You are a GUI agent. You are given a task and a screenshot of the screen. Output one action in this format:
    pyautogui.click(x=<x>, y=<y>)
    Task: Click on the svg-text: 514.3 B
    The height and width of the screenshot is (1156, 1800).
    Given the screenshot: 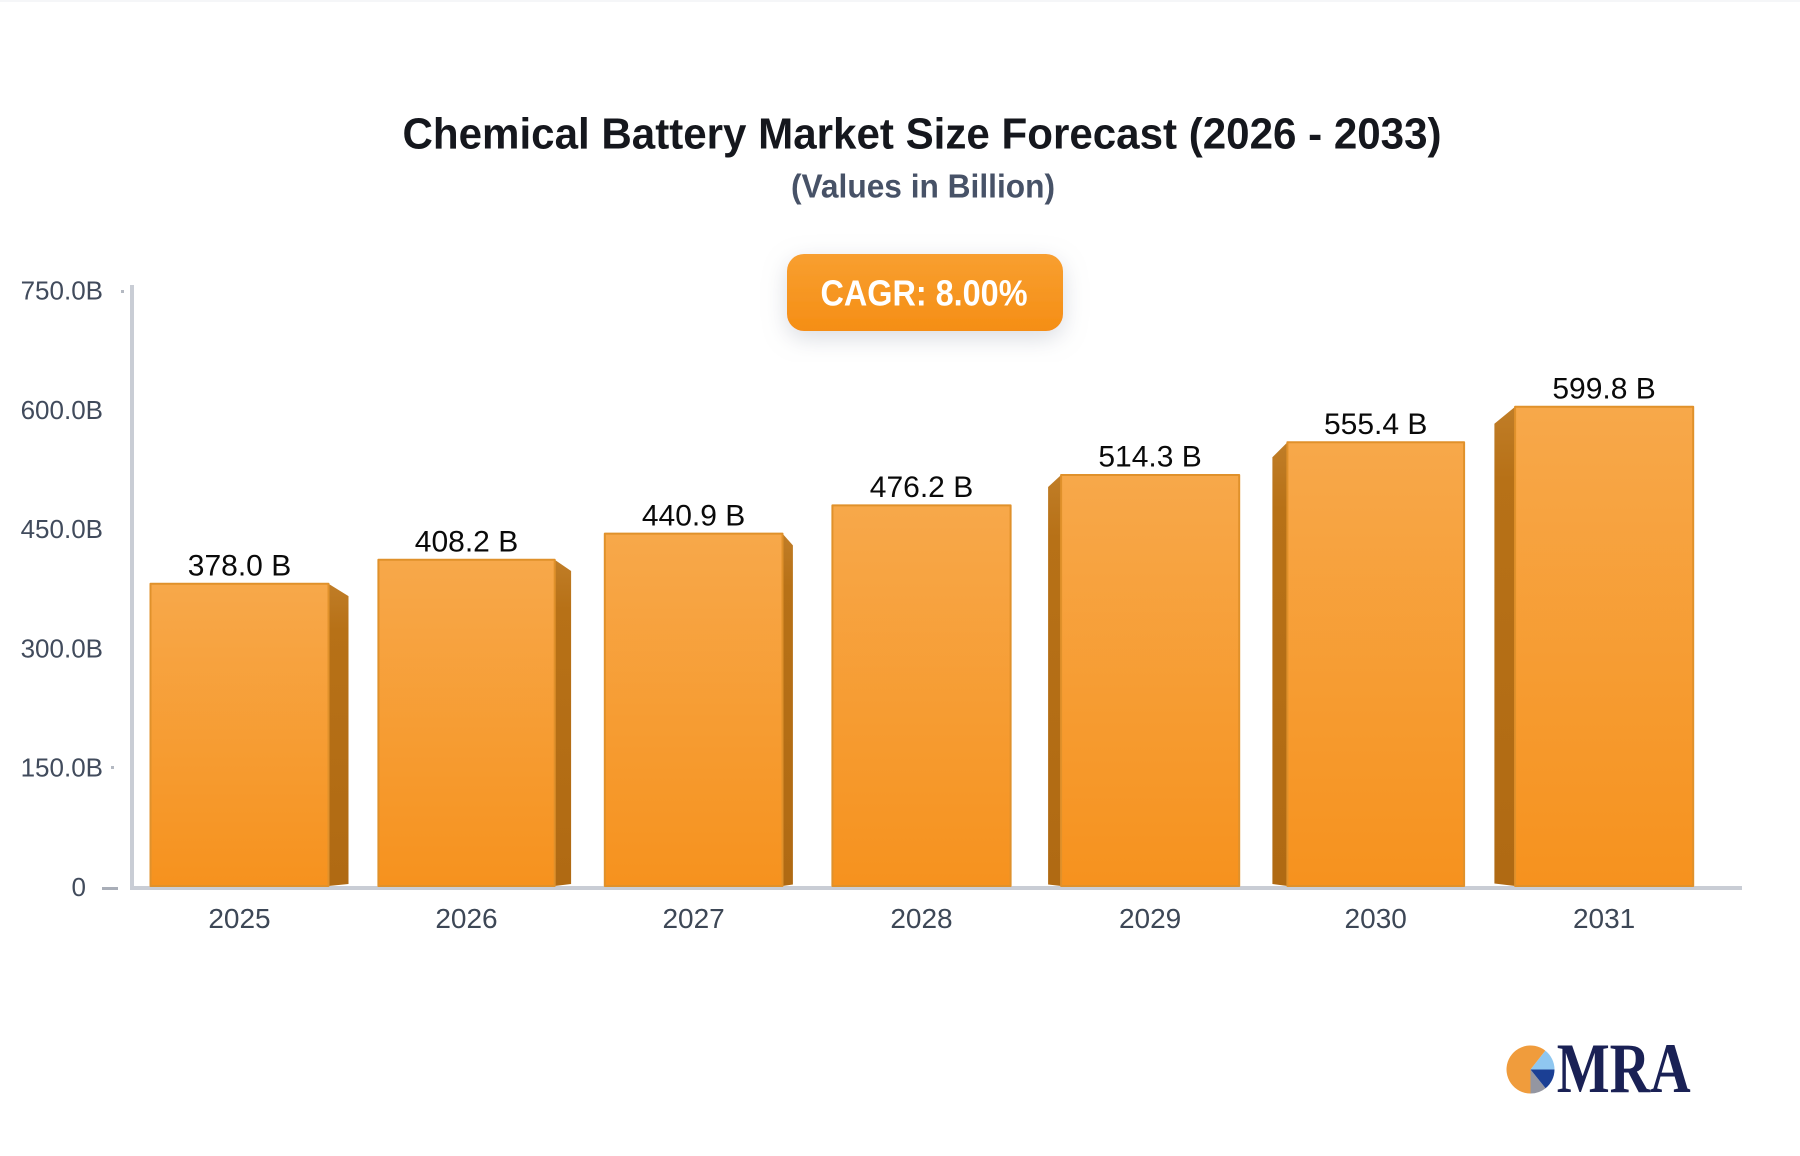 What is the action you would take?
    pyautogui.click(x=1149, y=457)
    